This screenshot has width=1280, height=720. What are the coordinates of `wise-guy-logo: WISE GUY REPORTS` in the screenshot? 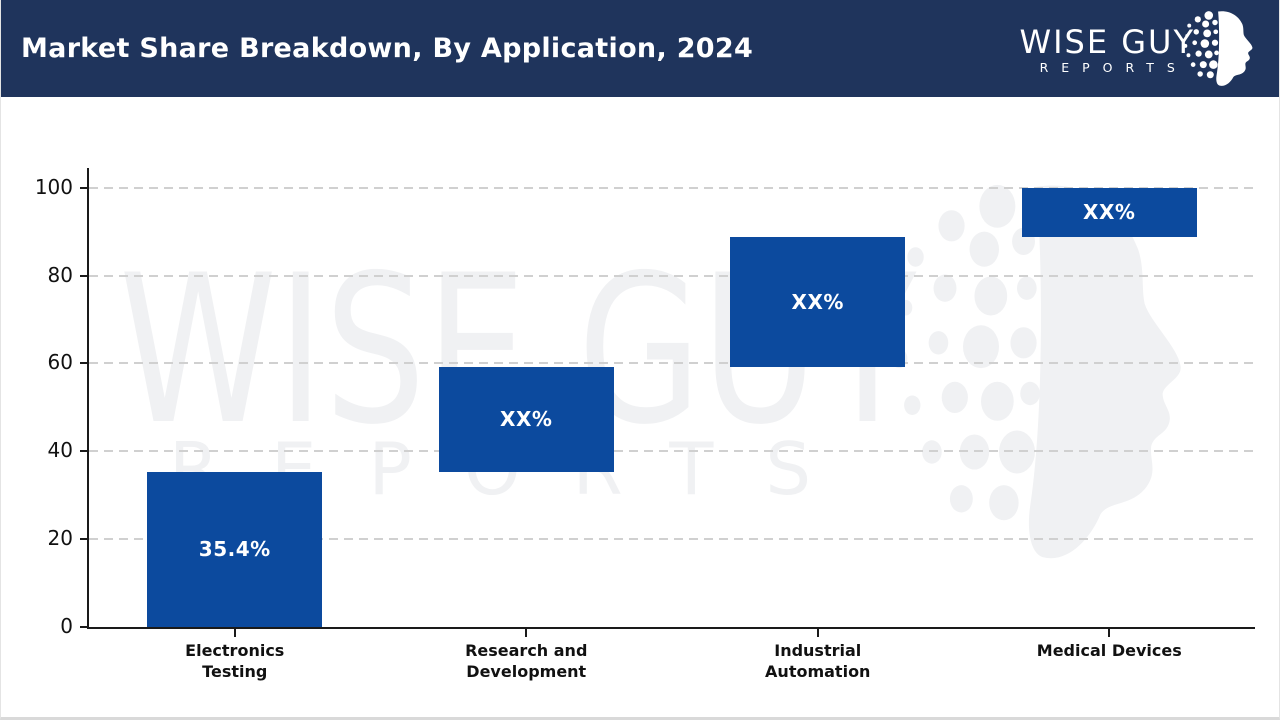 It's located at (1142, 49).